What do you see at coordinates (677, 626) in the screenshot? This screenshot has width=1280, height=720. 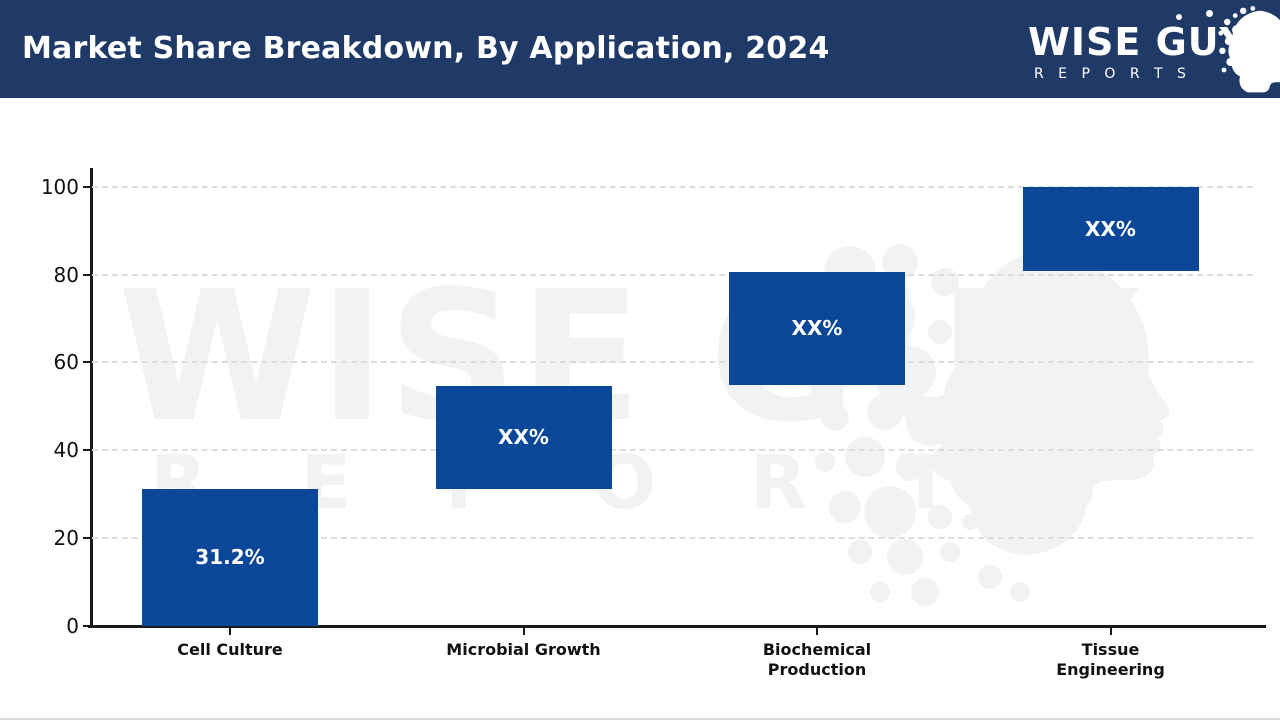 I see `x-axis-line` at bounding box center [677, 626].